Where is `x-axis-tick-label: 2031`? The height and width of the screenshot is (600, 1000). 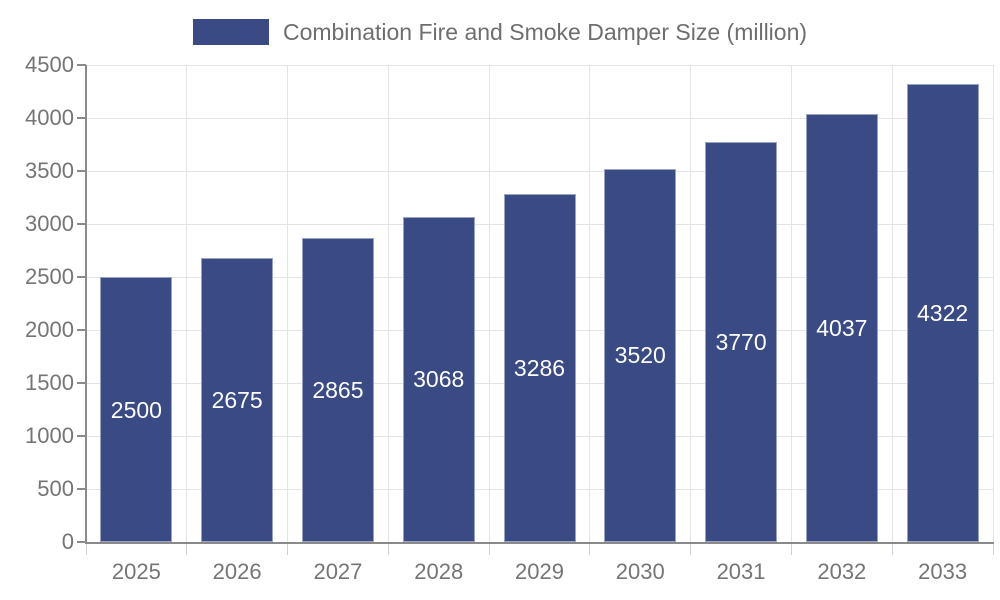 x-axis-tick-label: 2031 is located at coordinates (741, 571).